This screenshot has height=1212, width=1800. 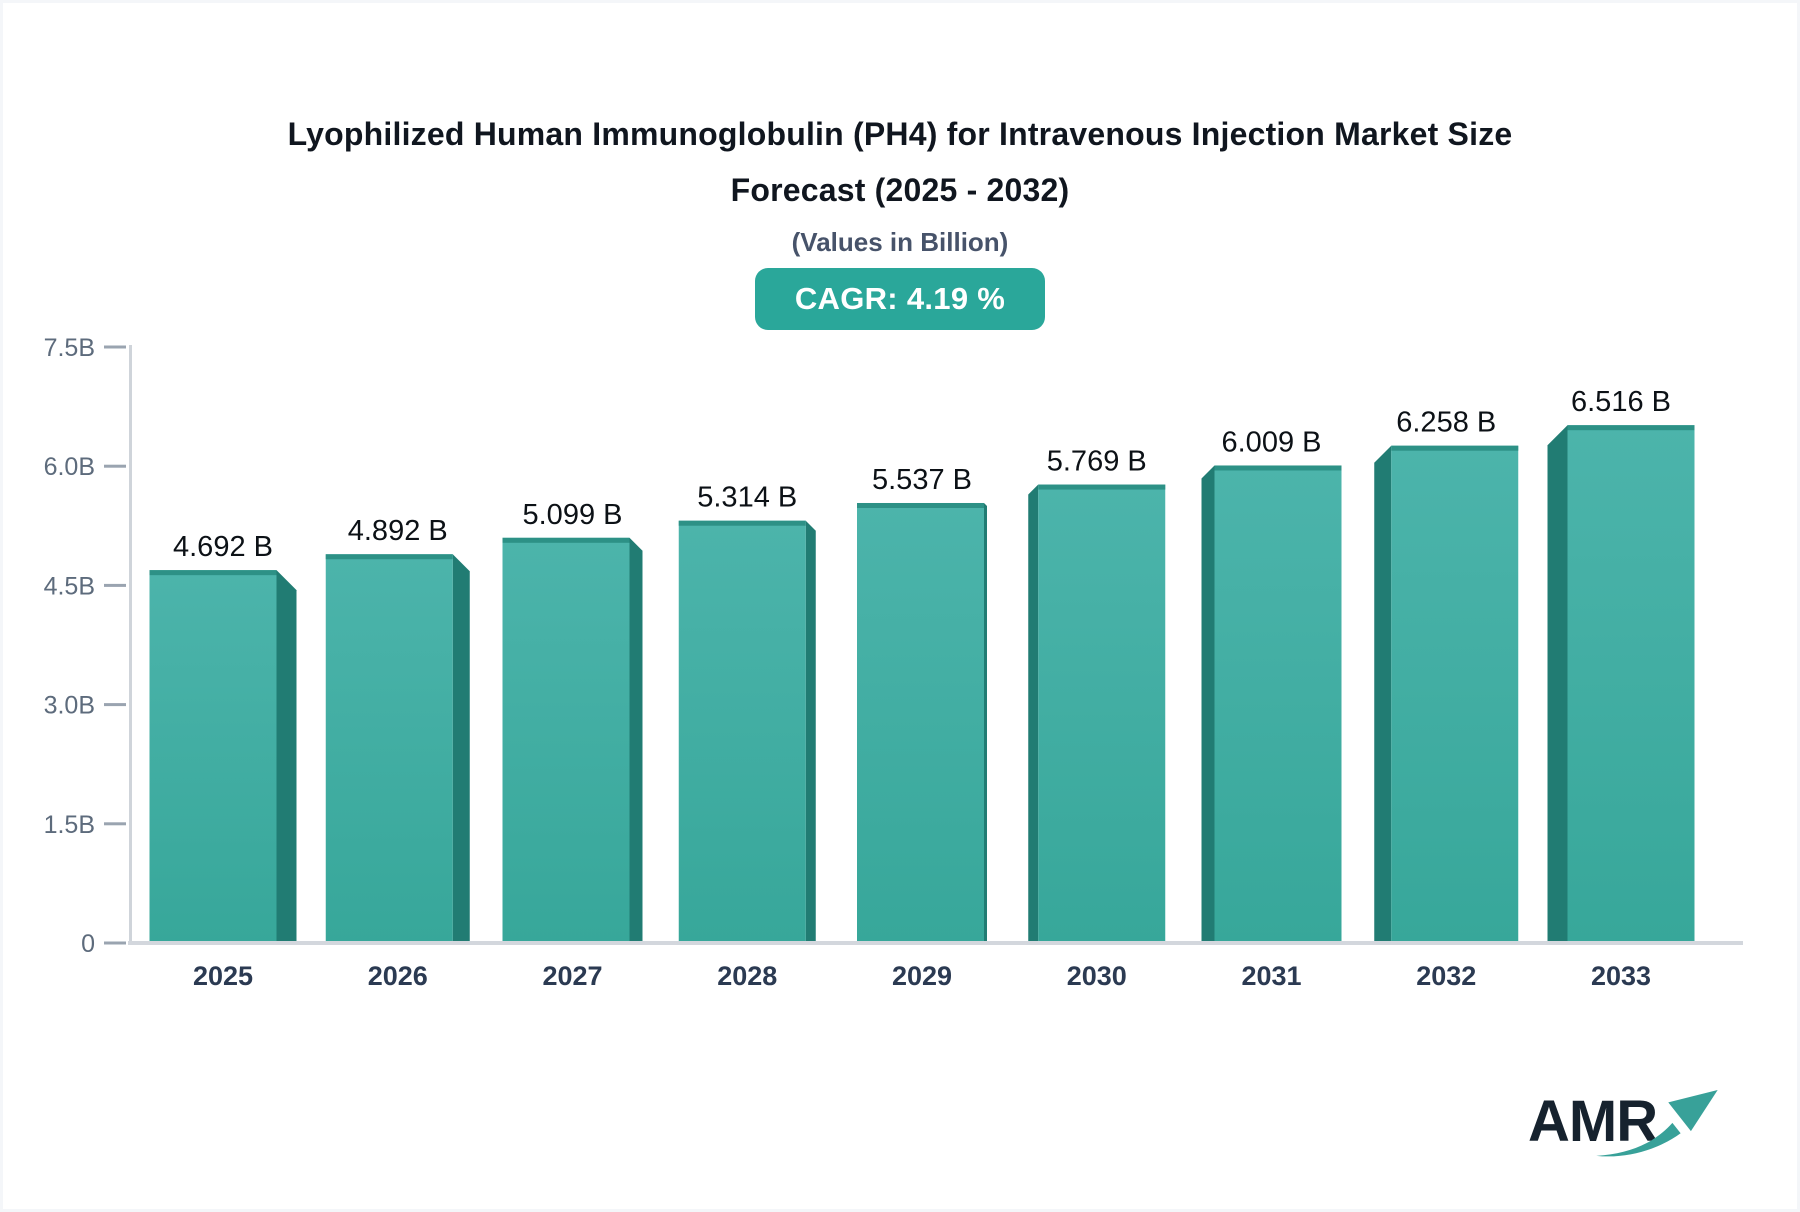 I want to click on bar-2029: 5.537 B, so click(x=922, y=703).